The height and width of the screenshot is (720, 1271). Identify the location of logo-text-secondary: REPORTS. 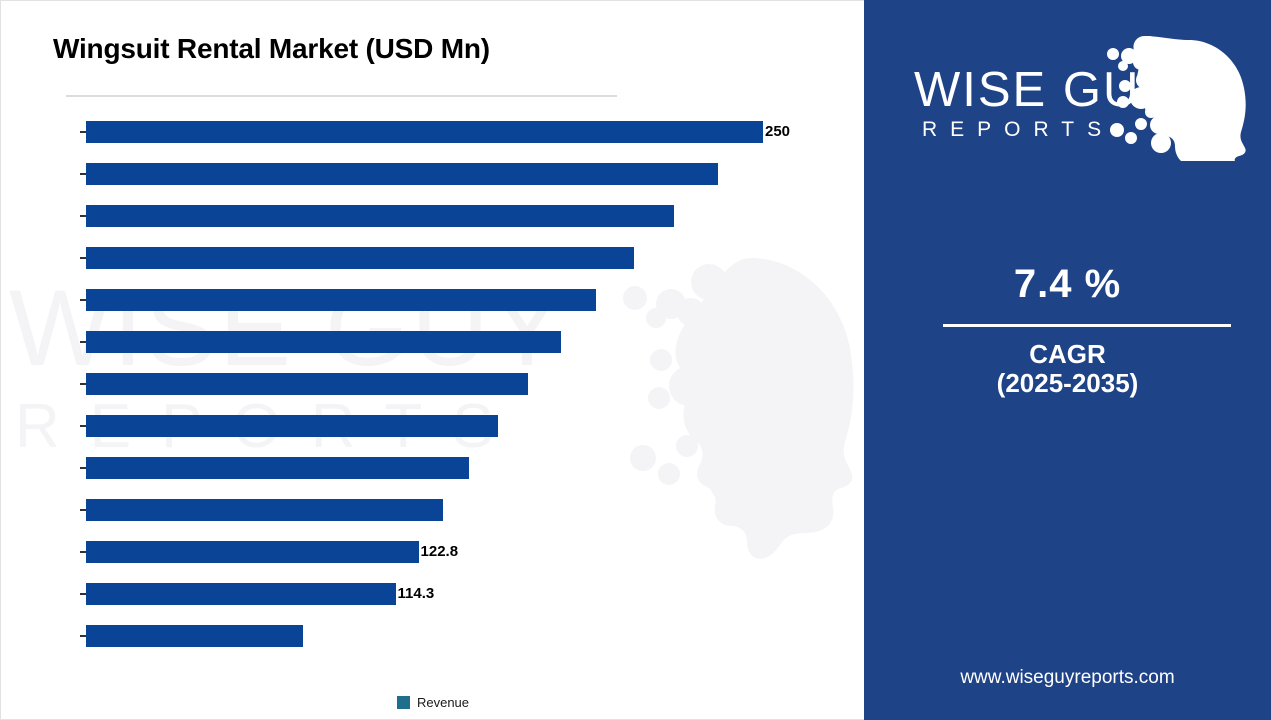
(1018, 129).